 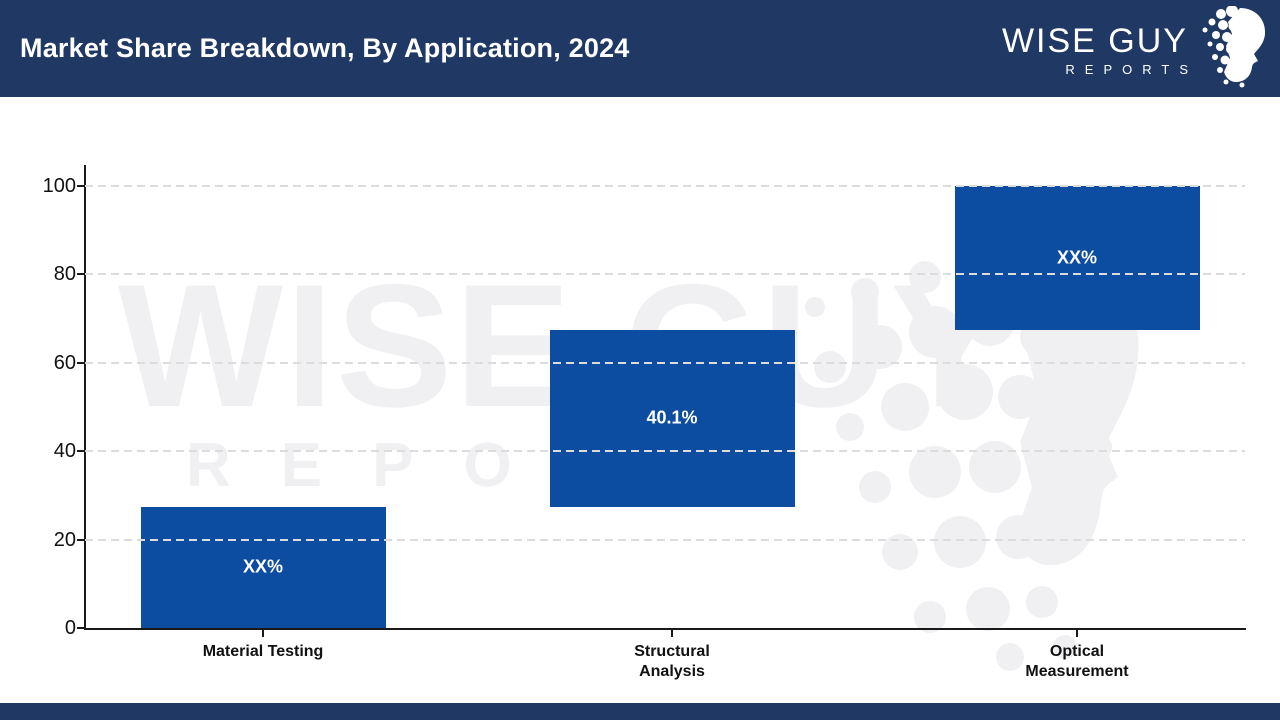 I want to click on x-category-label-line: Measurement, so click(x=1077, y=671).